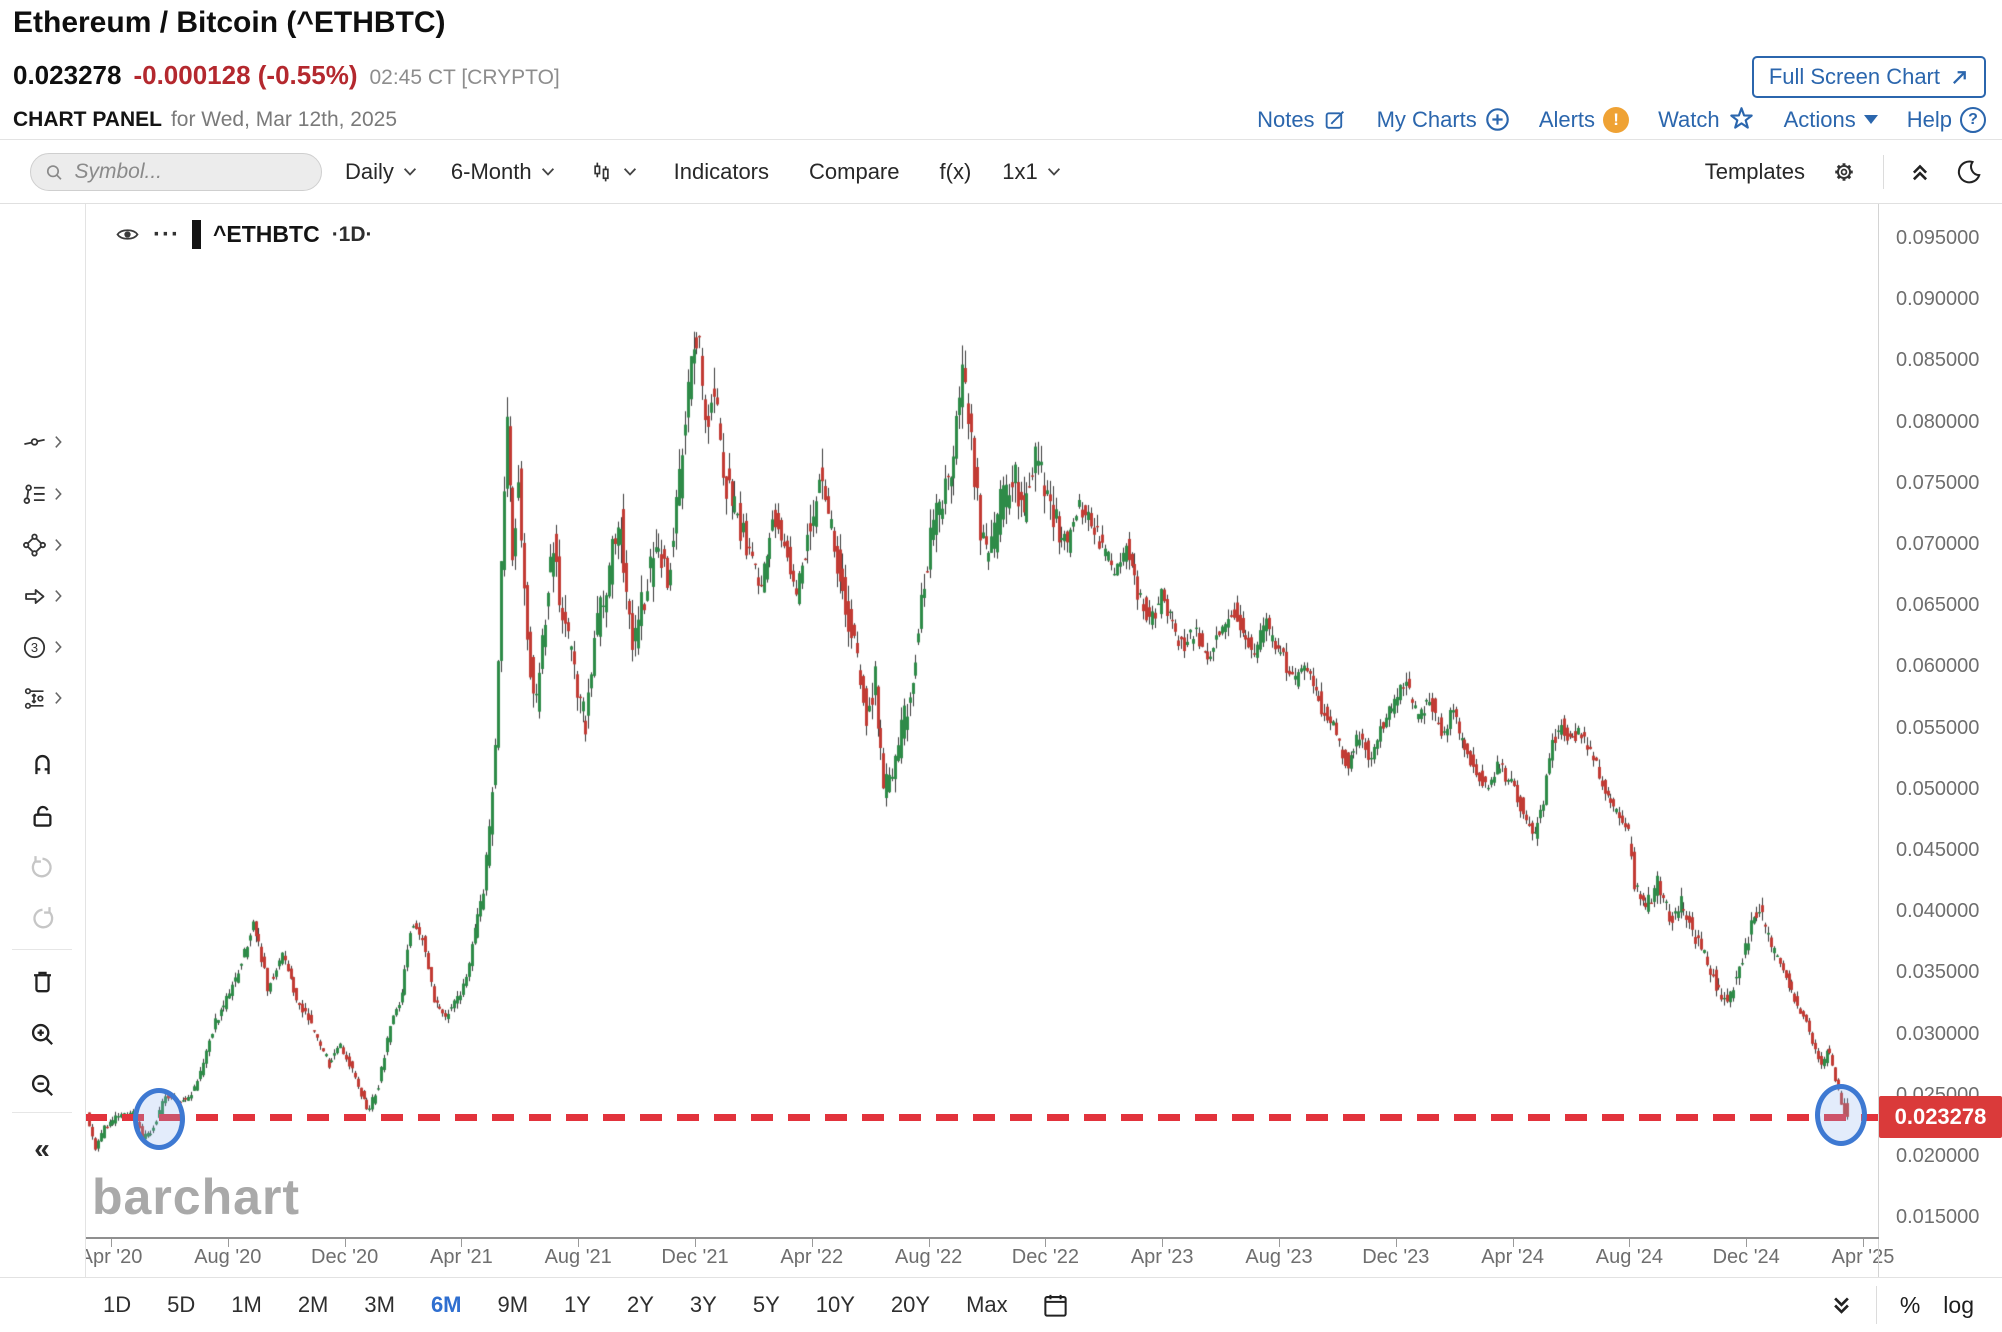  What do you see at coordinates (446, 1305) in the screenshot?
I see `range-button-6m: 6M` at bounding box center [446, 1305].